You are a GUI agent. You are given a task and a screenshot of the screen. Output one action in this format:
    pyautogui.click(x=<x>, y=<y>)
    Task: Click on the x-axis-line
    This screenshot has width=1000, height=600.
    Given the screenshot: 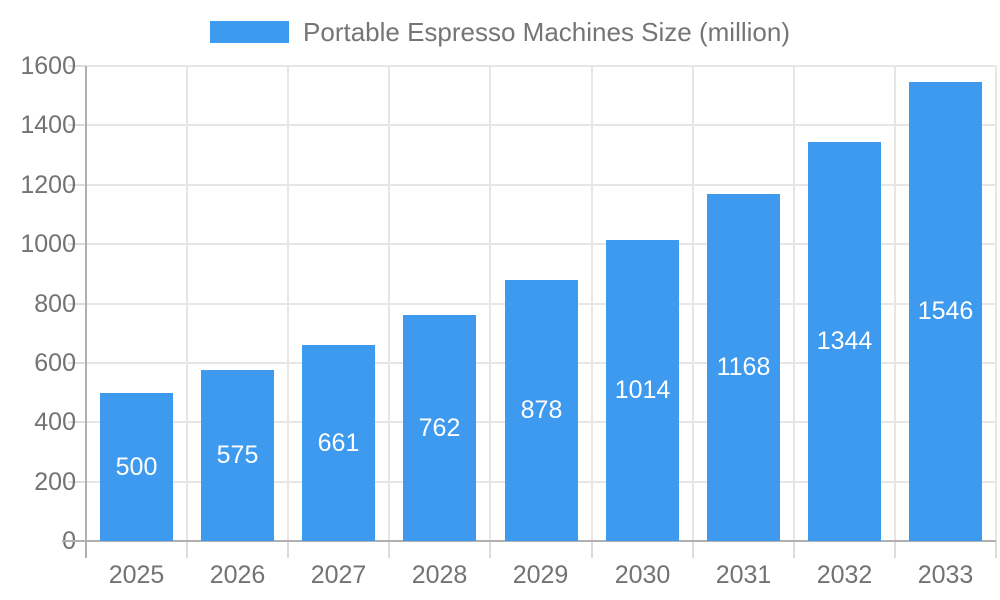 What is the action you would take?
    pyautogui.click(x=529, y=541)
    